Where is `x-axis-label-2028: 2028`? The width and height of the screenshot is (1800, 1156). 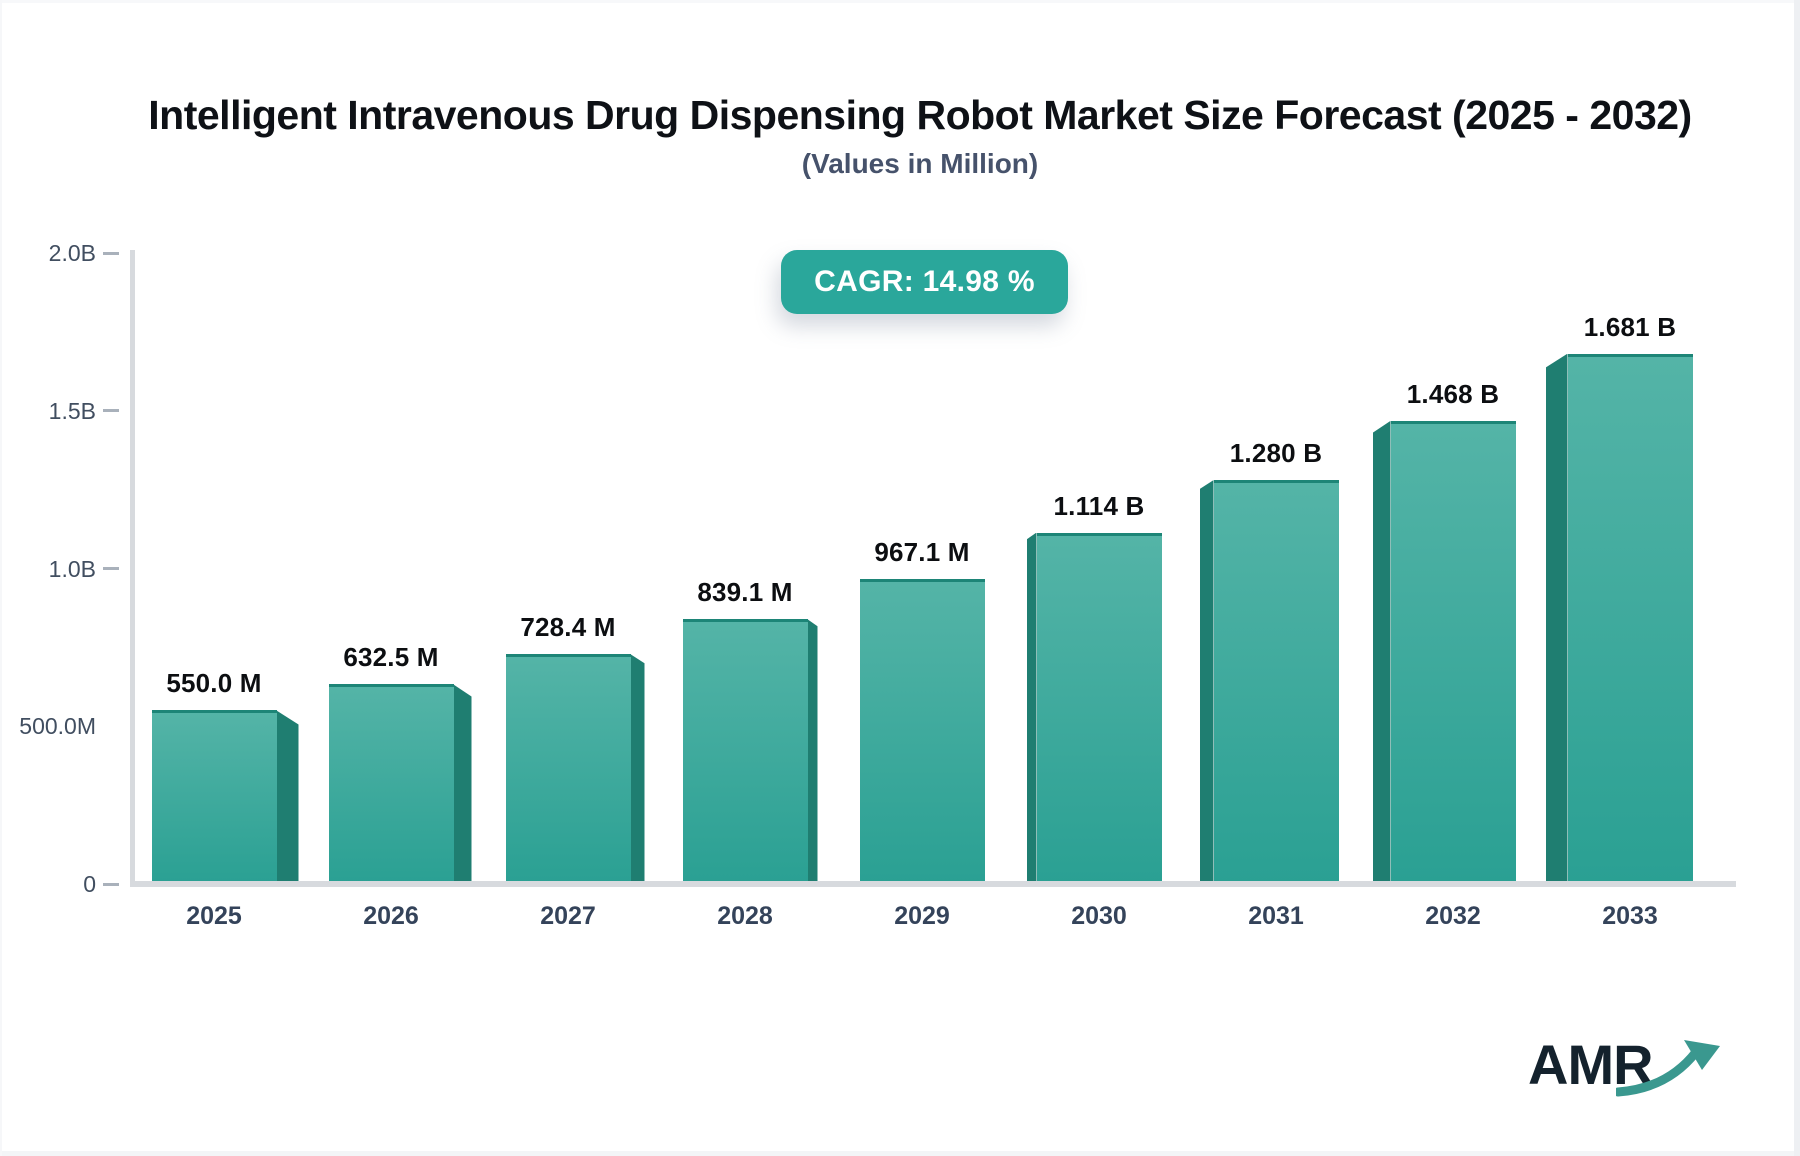
x-axis-label-2028: 2028 is located at coordinates (745, 916).